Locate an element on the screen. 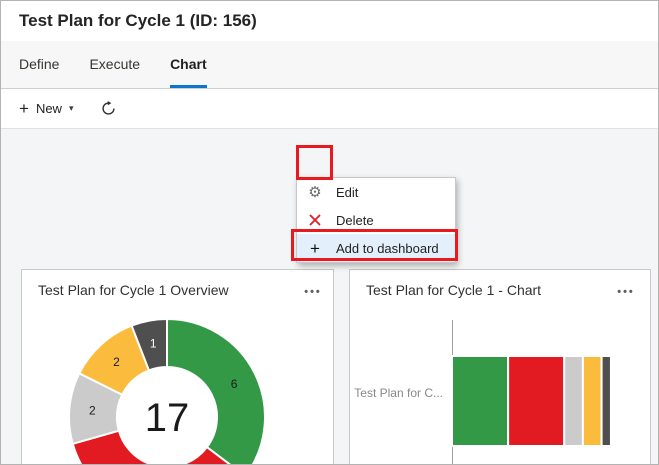 This screenshot has height=465, width=659. overview-widget-title: Test Plan for Cycle 1 Overview is located at coordinates (133, 290).